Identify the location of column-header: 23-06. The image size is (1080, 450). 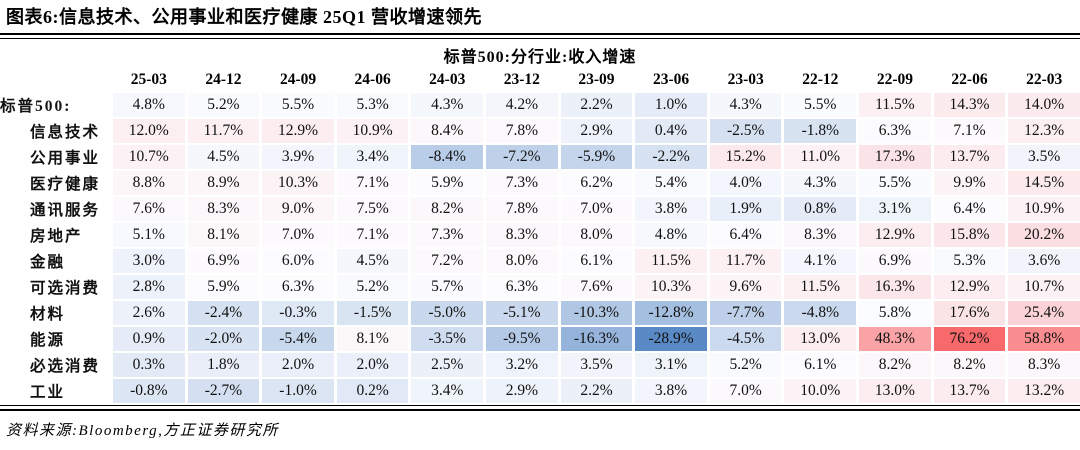
(671, 79).